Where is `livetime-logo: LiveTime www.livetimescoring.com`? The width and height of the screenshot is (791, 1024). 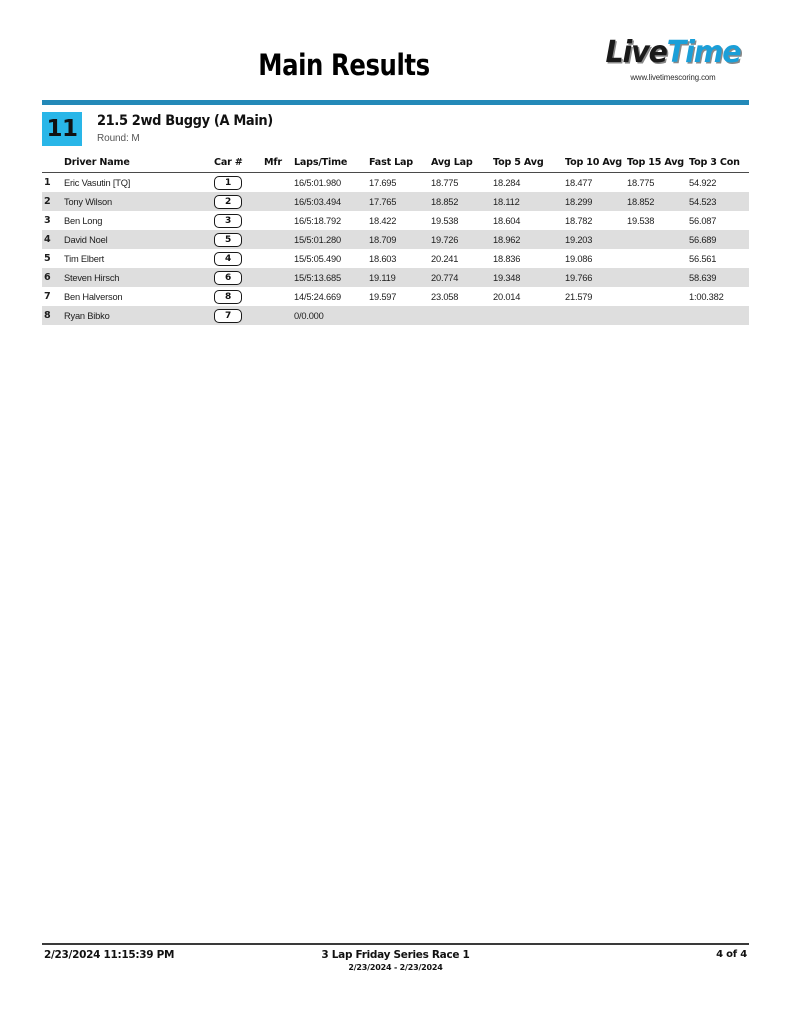 livetime-logo: LiveTime www.livetimescoring.com is located at coordinates (673, 58).